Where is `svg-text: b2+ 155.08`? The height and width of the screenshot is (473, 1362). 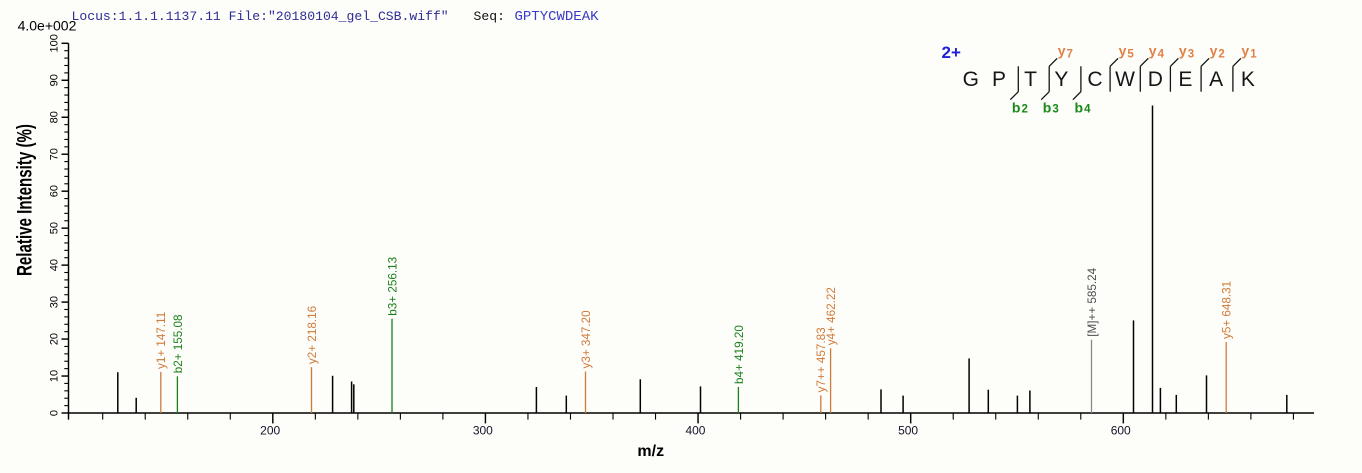
svg-text: b2+ 155.08 is located at coordinates (178, 343).